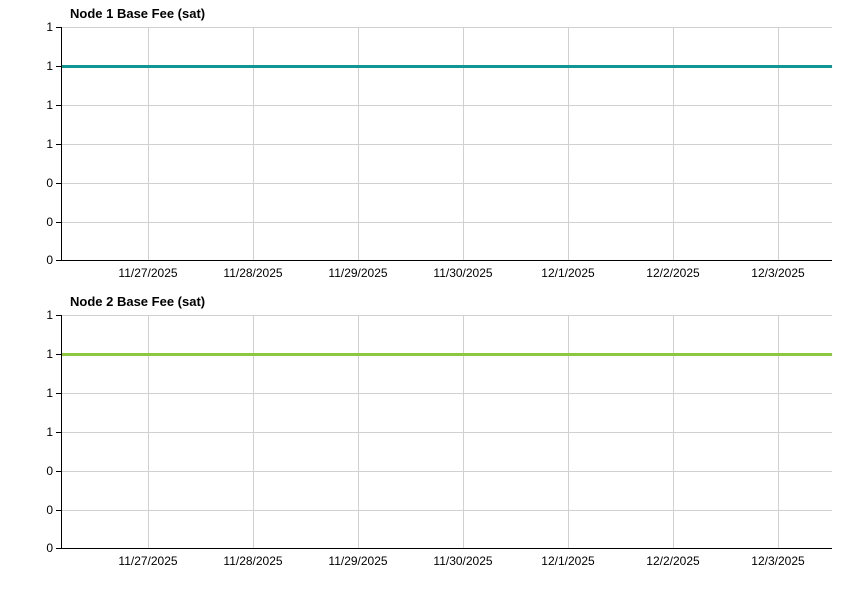  I want to click on y-axis-line-node1, so click(61, 144).